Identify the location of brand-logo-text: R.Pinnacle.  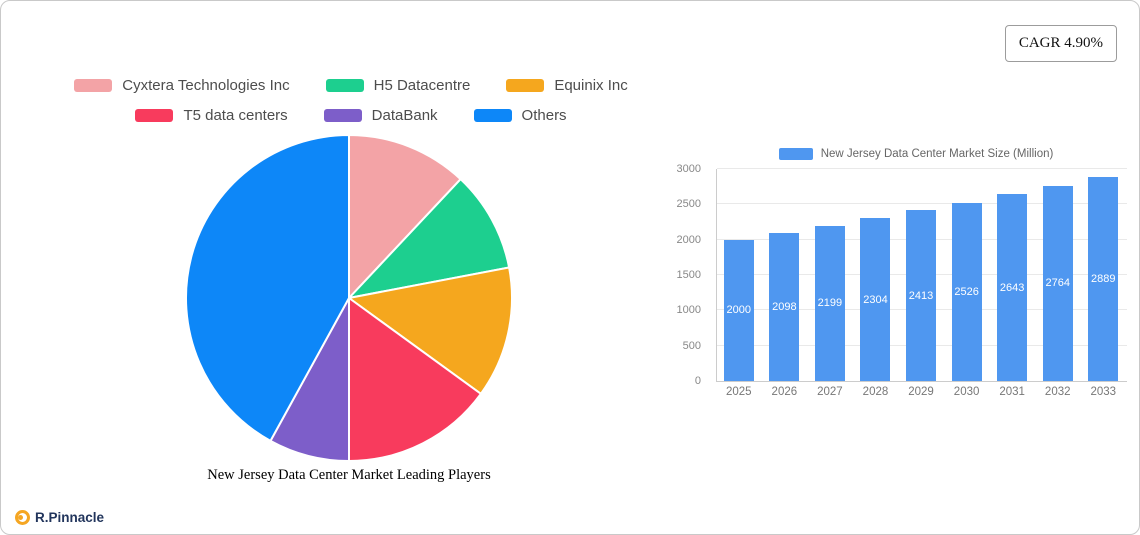
(70, 517).